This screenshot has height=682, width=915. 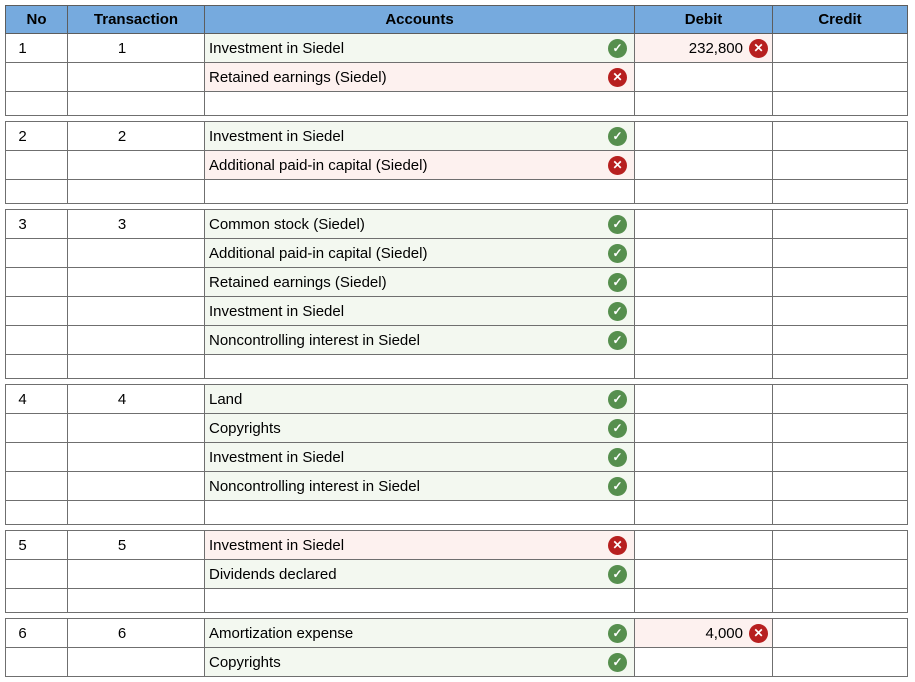 What do you see at coordinates (136, 48) in the screenshot?
I see `transaction-cell: 1` at bounding box center [136, 48].